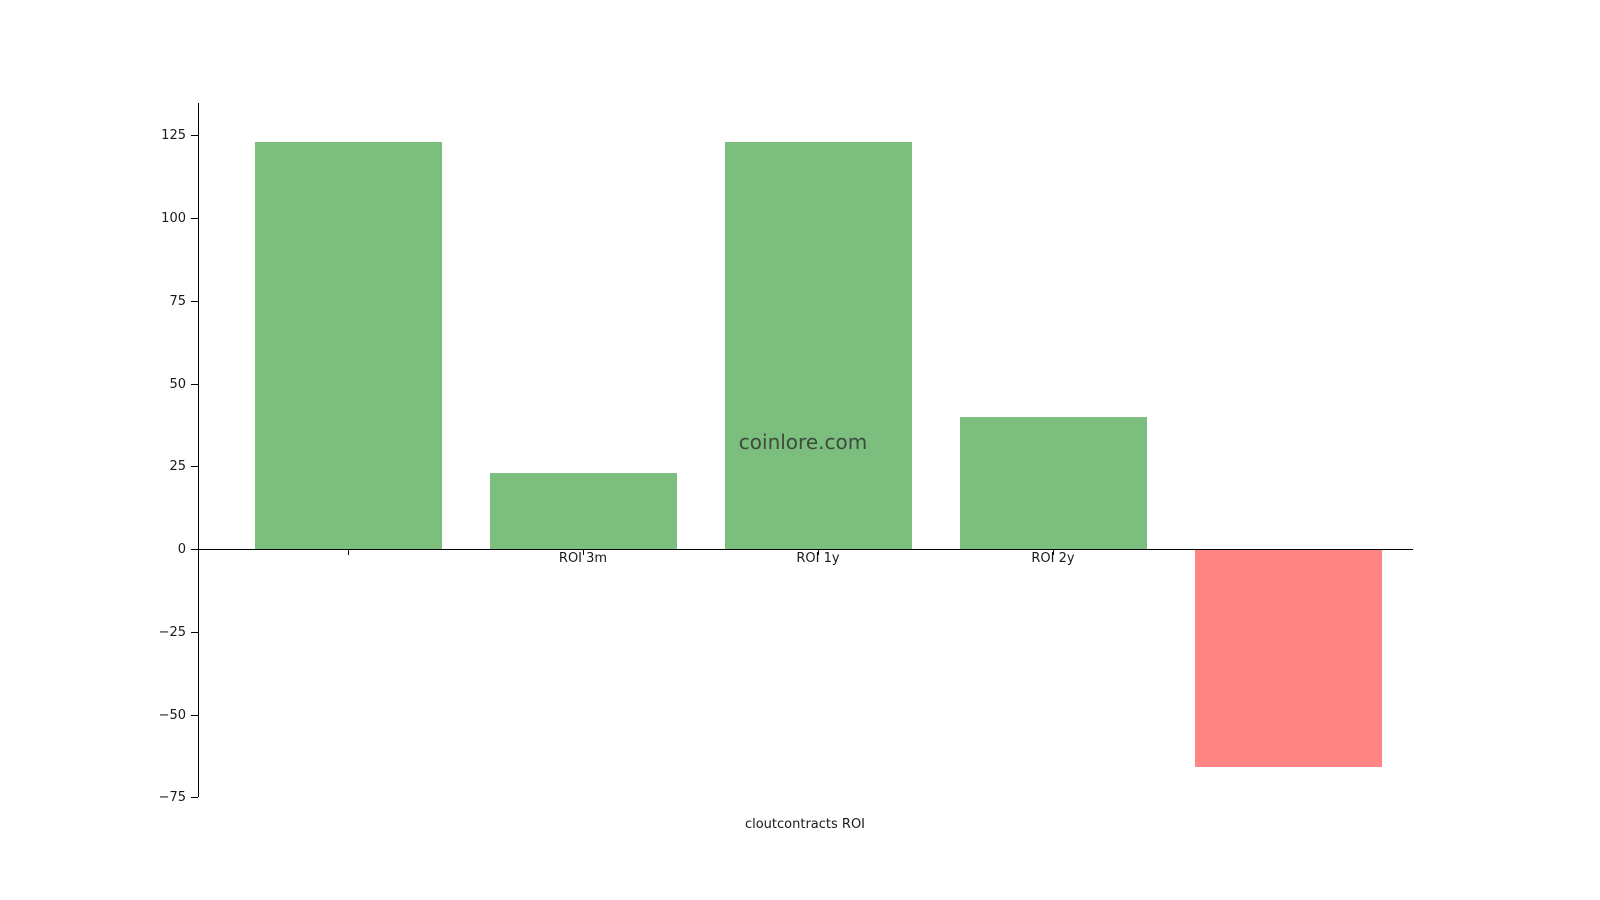  What do you see at coordinates (583, 510) in the screenshot?
I see `bar-roi-3m` at bounding box center [583, 510].